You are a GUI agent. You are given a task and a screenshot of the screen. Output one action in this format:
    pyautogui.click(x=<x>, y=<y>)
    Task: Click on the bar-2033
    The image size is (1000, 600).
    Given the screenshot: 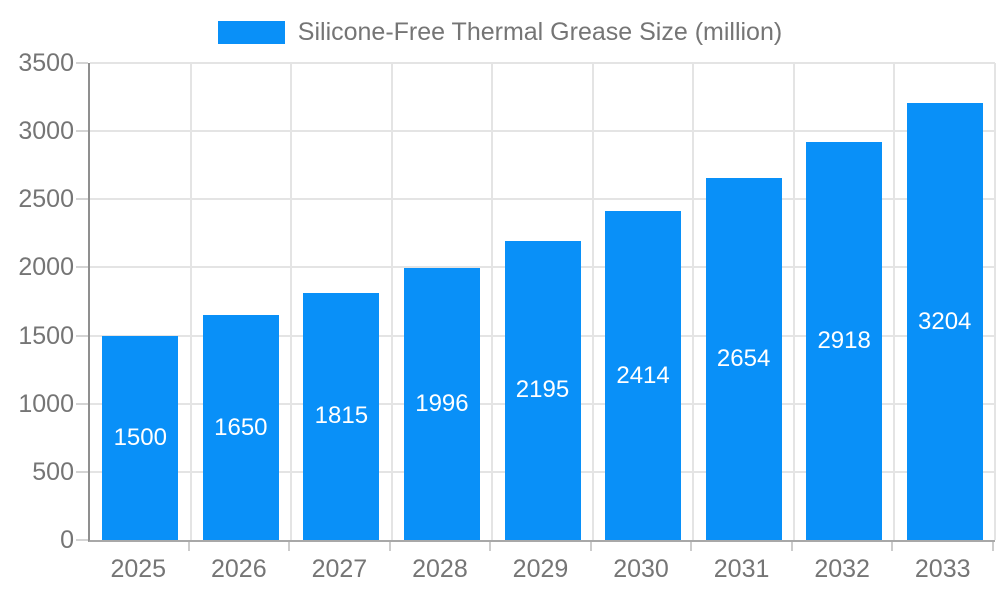 What is the action you would take?
    pyautogui.click(x=944, y=321)
    